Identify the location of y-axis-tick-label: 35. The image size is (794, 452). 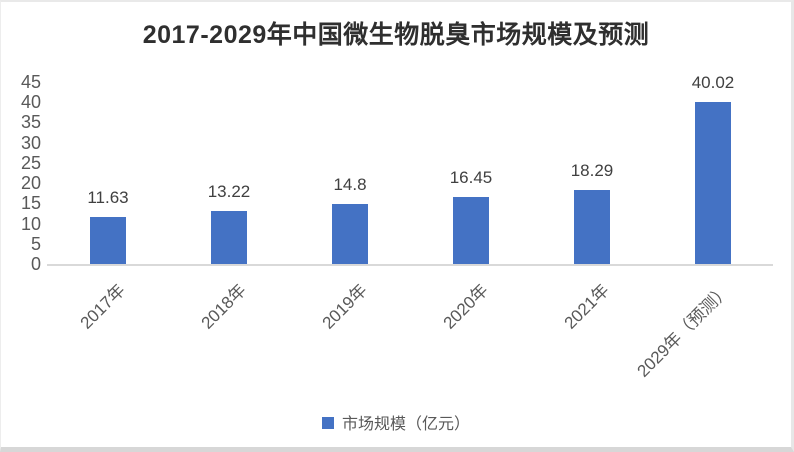
(30, 122).